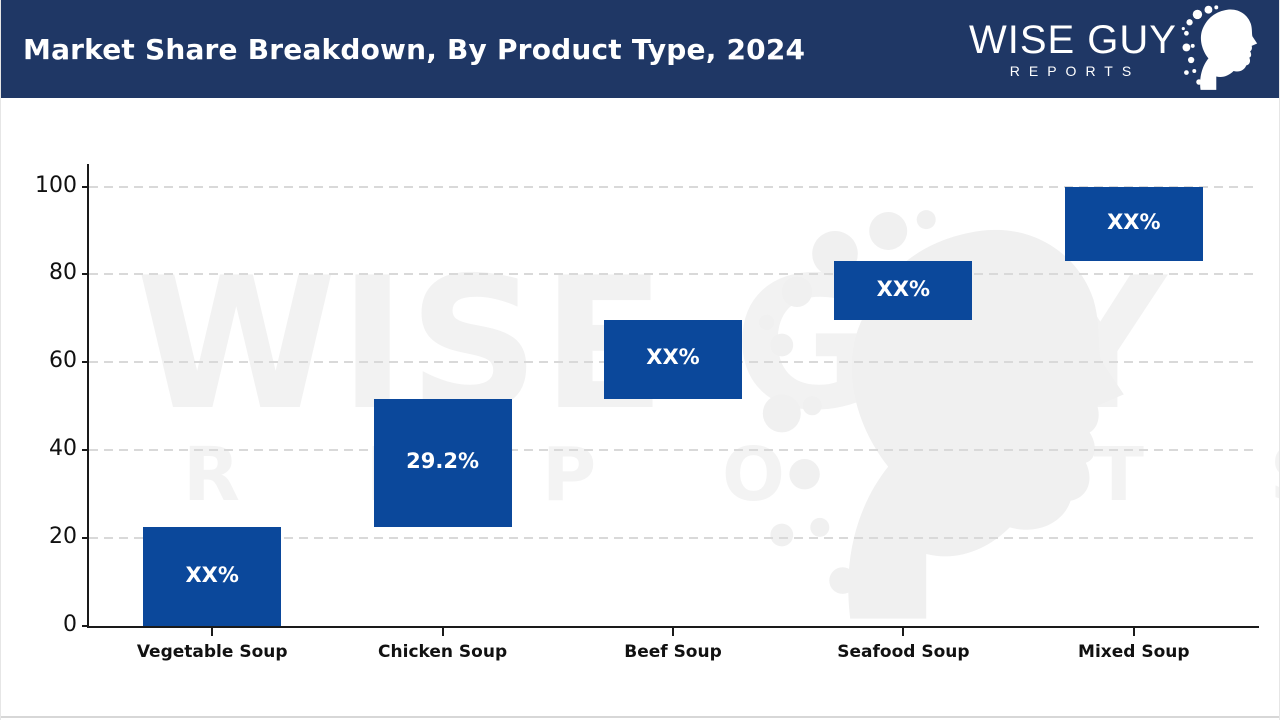  What do you see at coordinates (1134, 652) in the screenshot?
I see `x-category-label: Mixed Soup` at bounding box center [1134, 652].